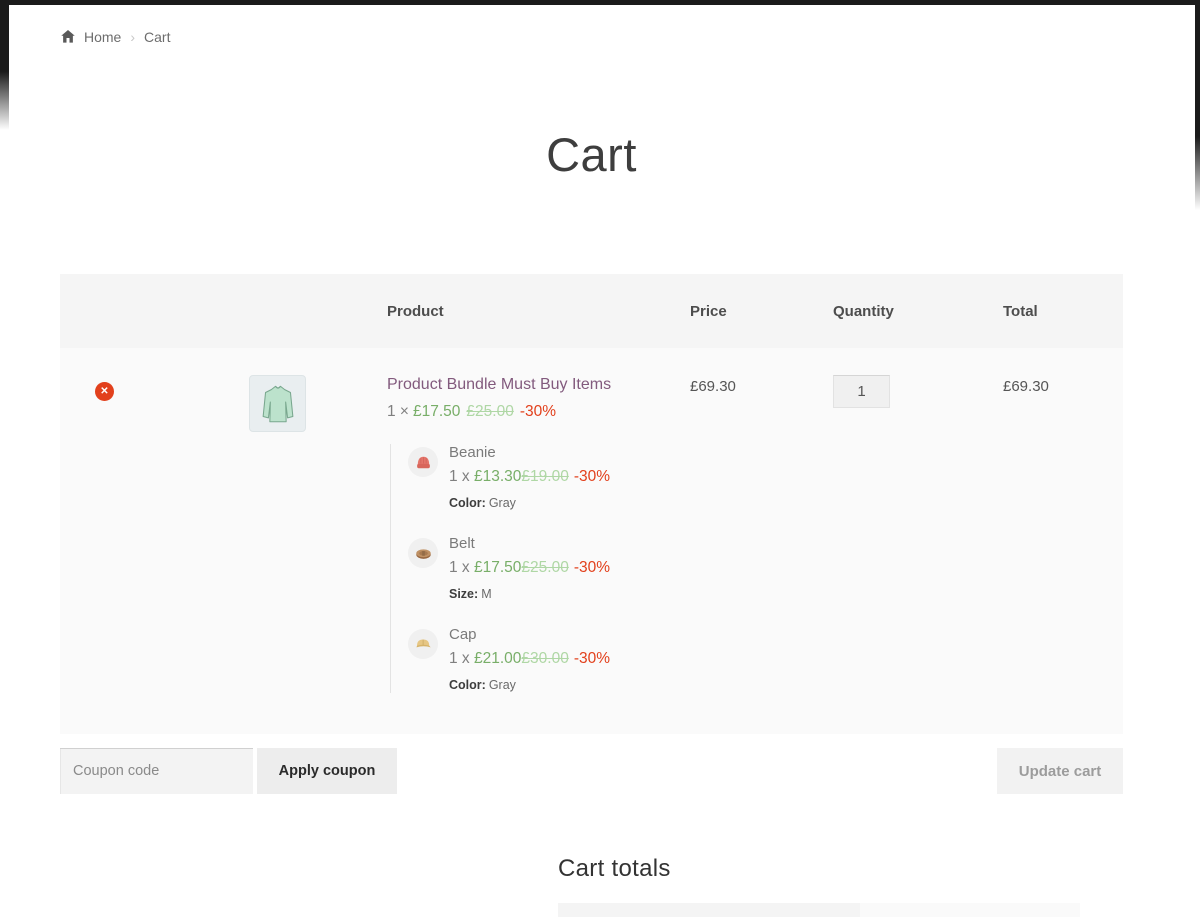 The height and width of the screenshot is (920, 1200). What do you see at coordinates (464, 594) in the screenshot?
I see `meta-label: Size:` at bounding box center [464, 594].